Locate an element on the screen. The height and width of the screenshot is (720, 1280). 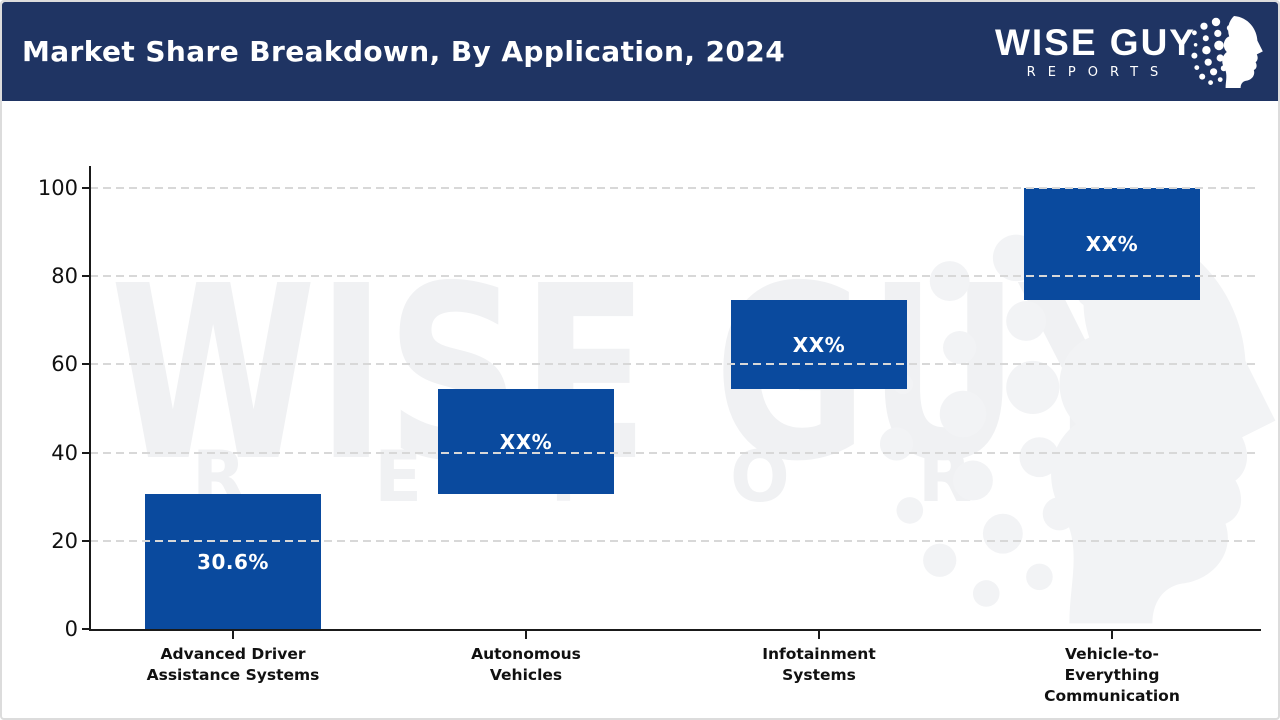
wise-guy-reports-logo: WISE GUY REPORTS is located at coordinates (1129, 52).